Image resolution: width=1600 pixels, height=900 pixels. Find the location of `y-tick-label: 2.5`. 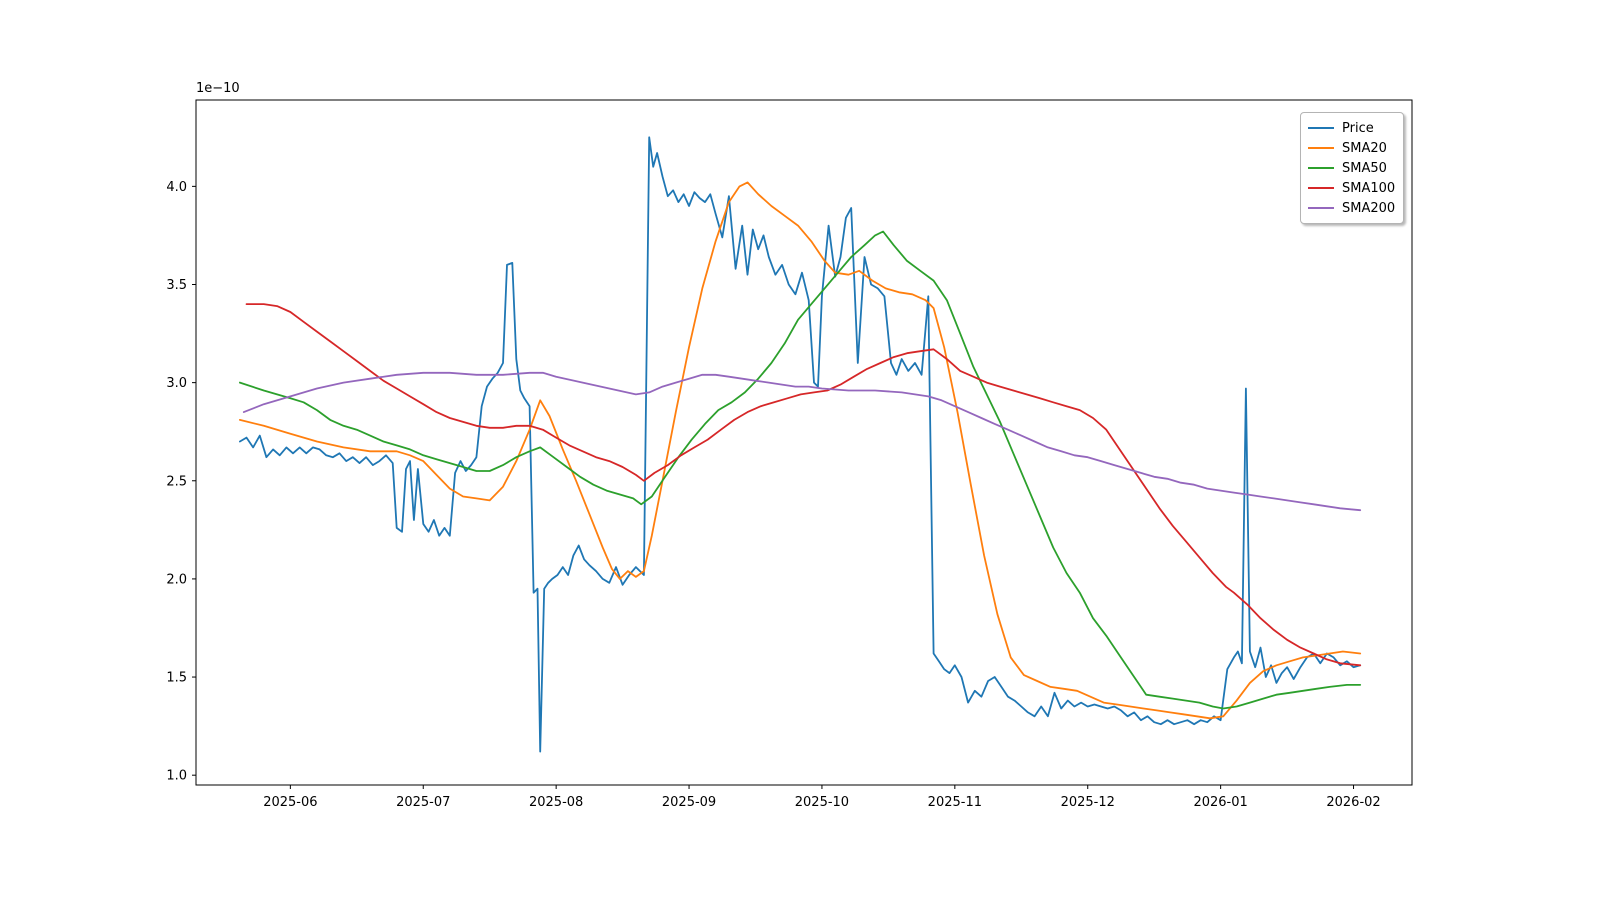

y-tick-label: 2.5 is located at coordinates (176, 481).